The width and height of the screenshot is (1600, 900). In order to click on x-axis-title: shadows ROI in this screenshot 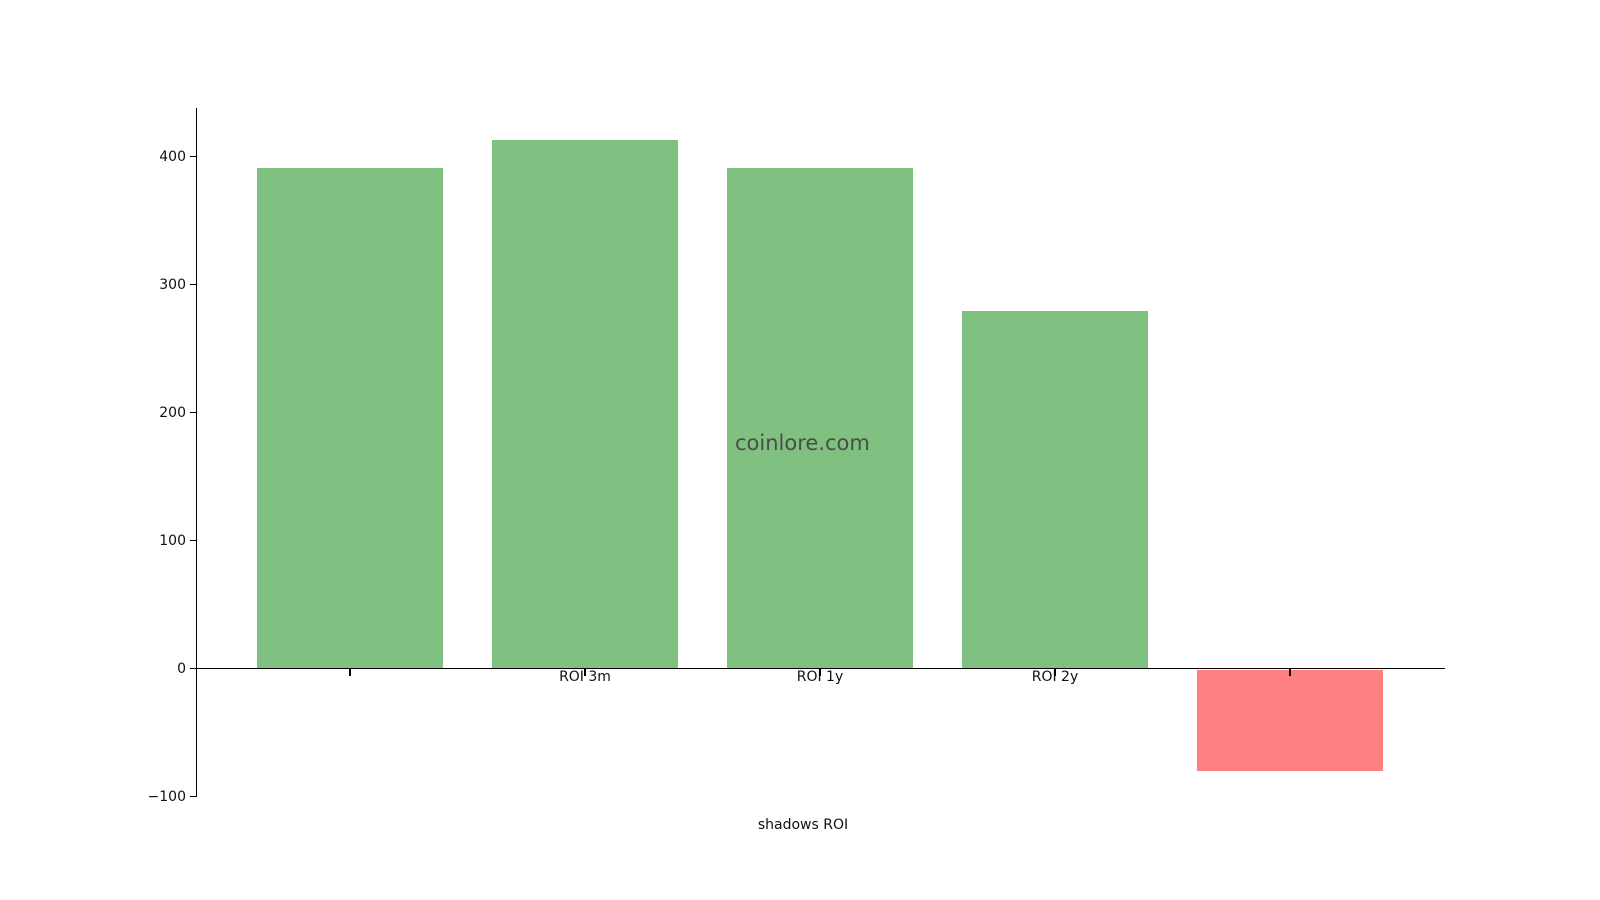, I will do `click(803, 825)`.